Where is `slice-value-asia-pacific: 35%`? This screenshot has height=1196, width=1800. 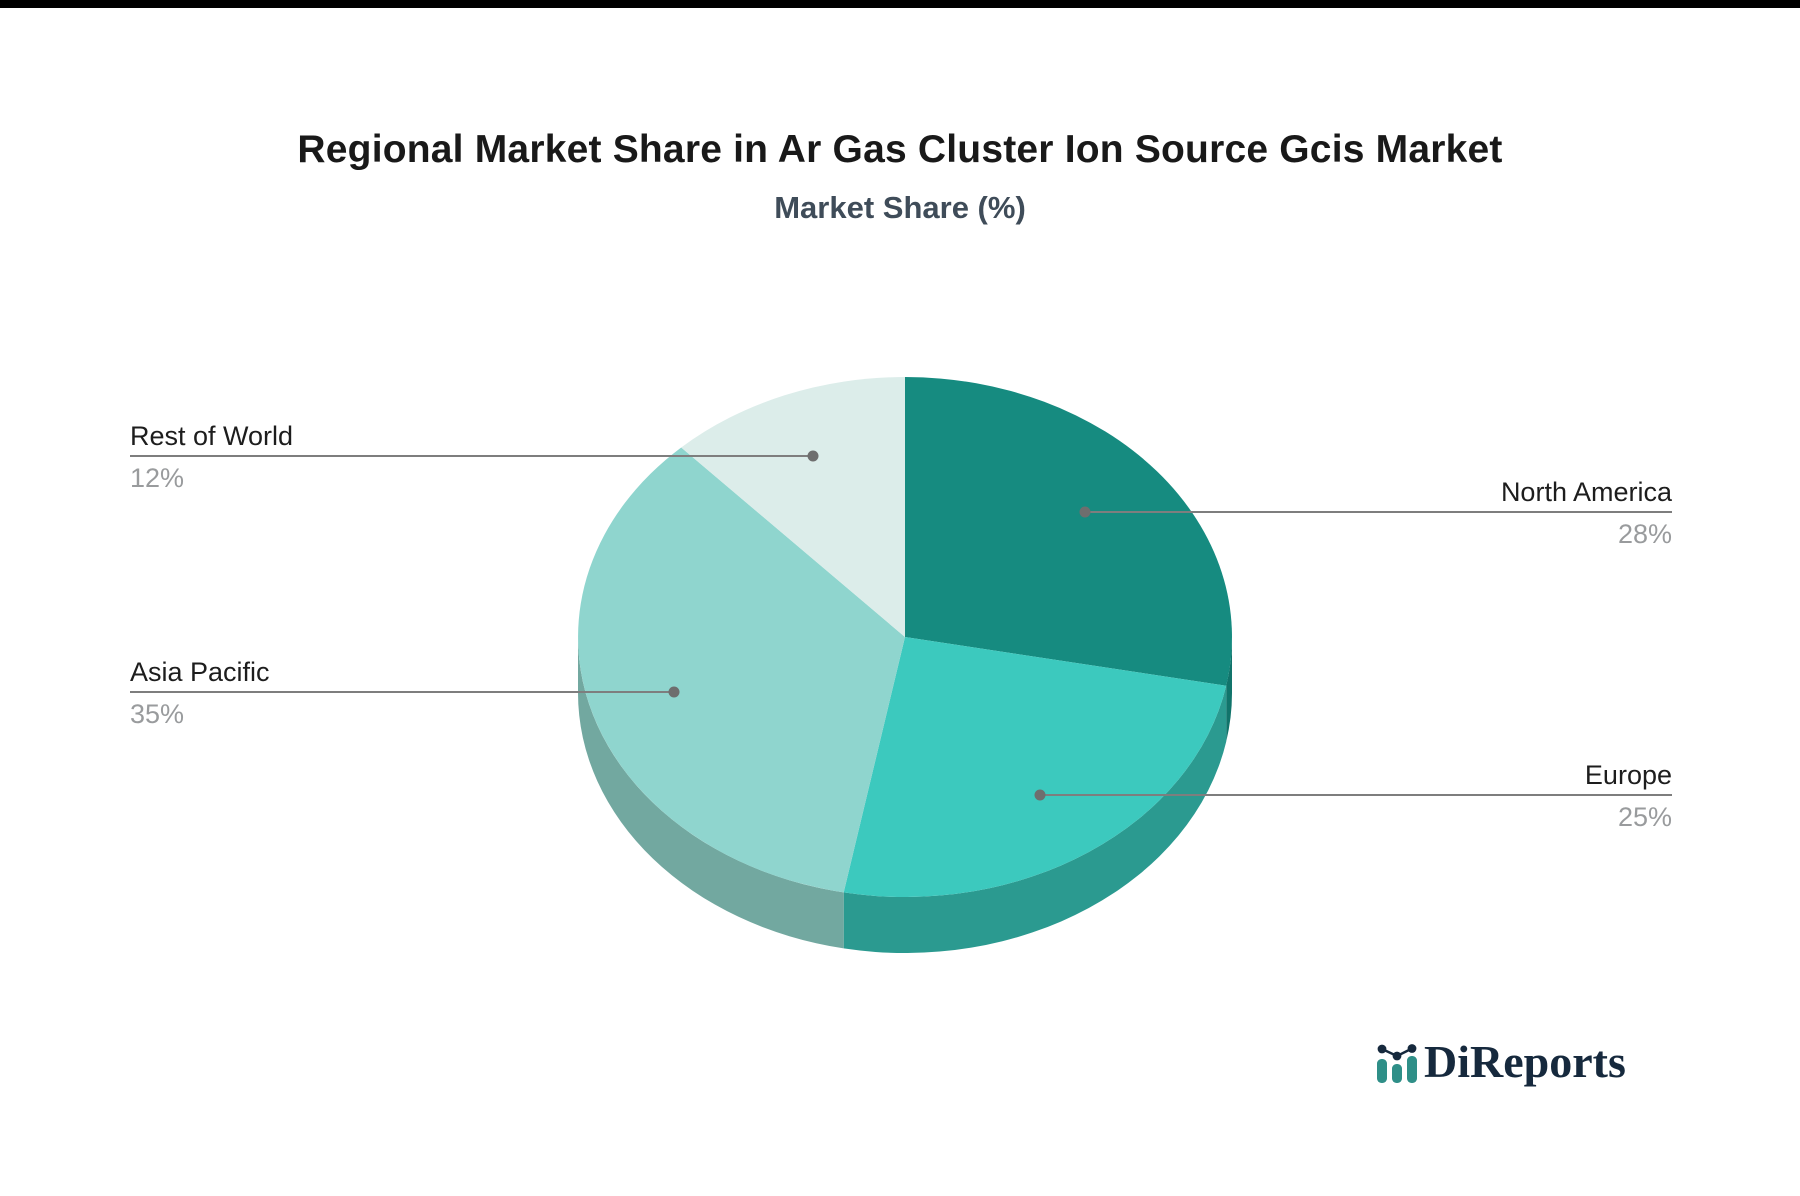
slice-value-asia-pacific: 35% is located at coordinates (157, 714).